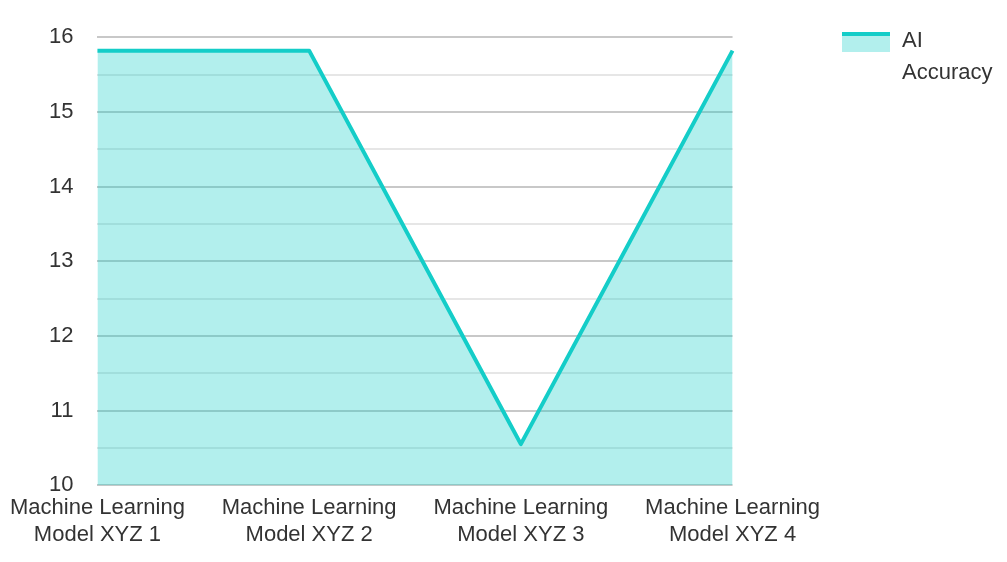 This screenshot has width=1007, height=562. Describe the element at coordinates (948, 56) in the screenshot. I see `legend-label: AI Accuracy` at that location.